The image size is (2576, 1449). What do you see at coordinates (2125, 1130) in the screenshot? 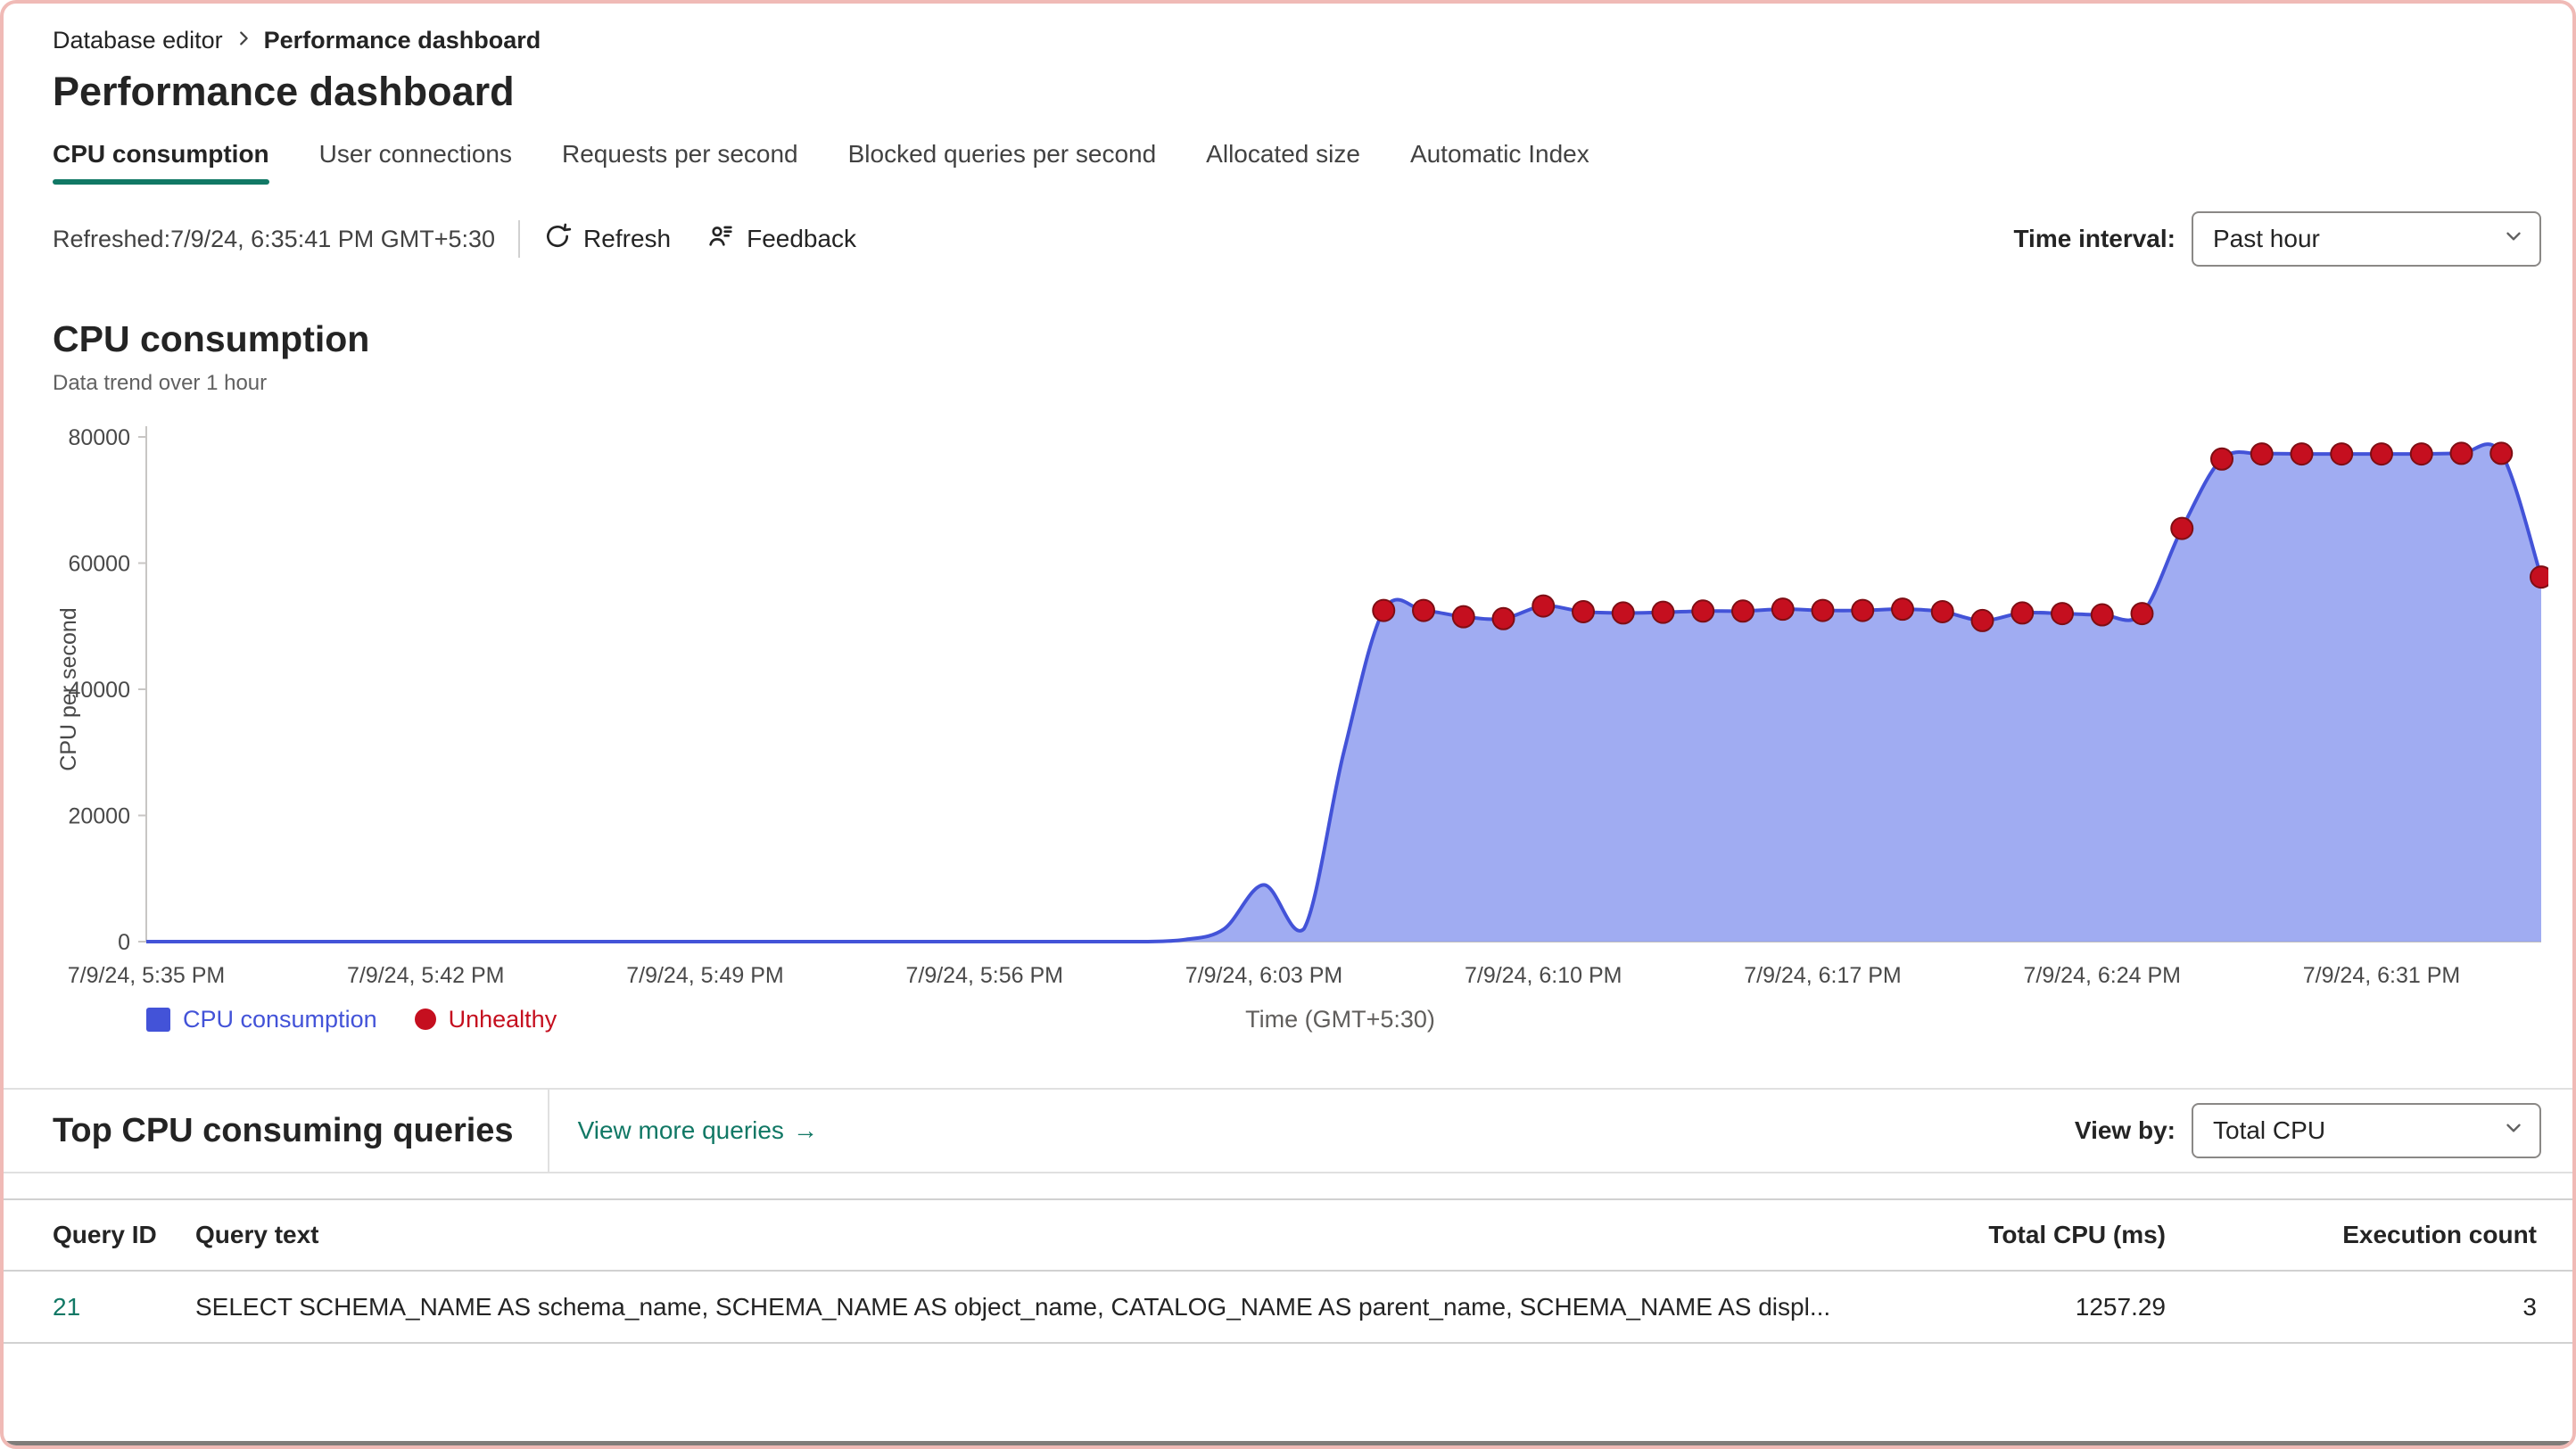
I see `view-by-label: View by:` at bounding box center [2125, 1130].